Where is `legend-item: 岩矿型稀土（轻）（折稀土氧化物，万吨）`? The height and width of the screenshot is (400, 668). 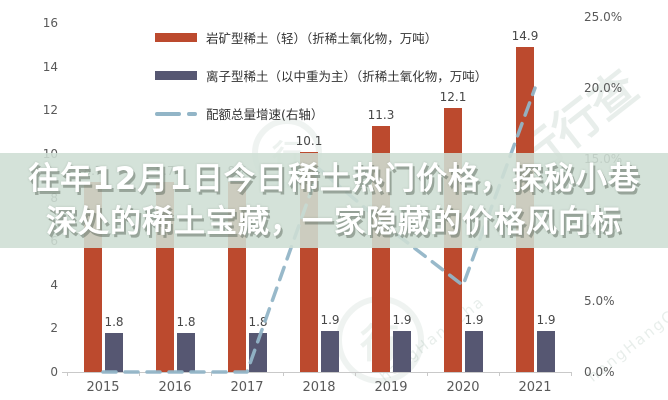
legend-item: 岩矿型稀土（轻）（折稀土氧化物，万吨） is located at coordinates (321, 37).